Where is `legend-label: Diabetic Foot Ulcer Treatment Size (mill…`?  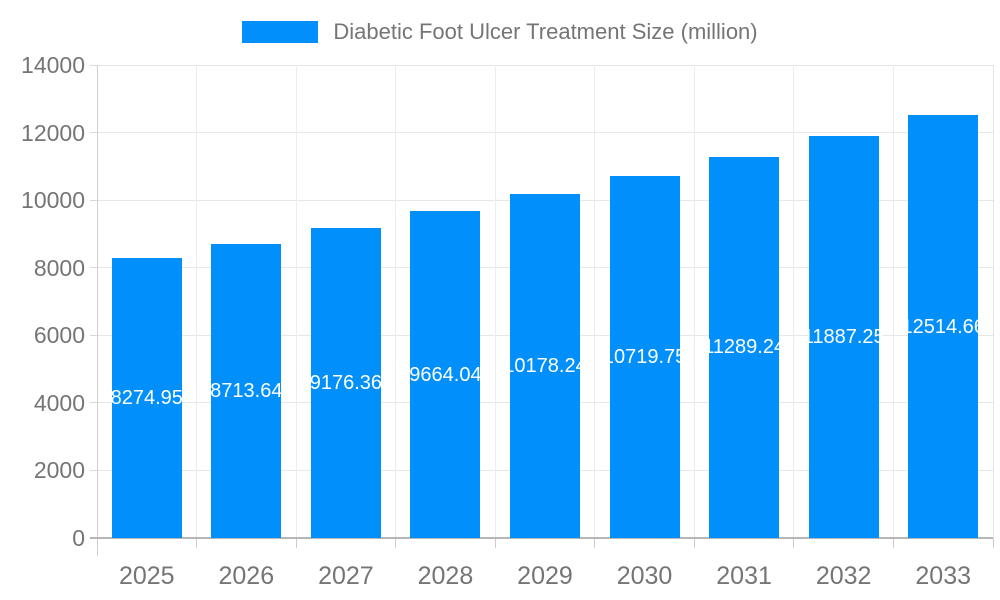 legend-label: Diabetic Foot Ulcer Treatment Size (mill… is located at coordinates (545, 31).